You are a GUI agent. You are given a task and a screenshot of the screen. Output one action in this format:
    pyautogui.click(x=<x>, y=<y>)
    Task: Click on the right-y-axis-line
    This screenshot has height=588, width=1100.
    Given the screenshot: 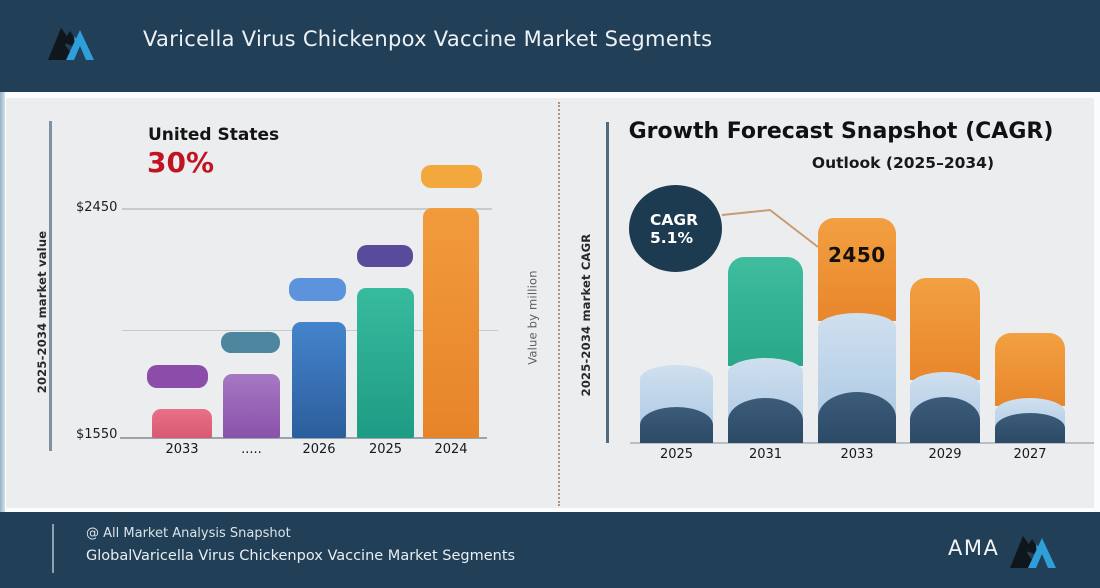 What is the action you would take?
    pyautogui.click(x=607, y=282)
    